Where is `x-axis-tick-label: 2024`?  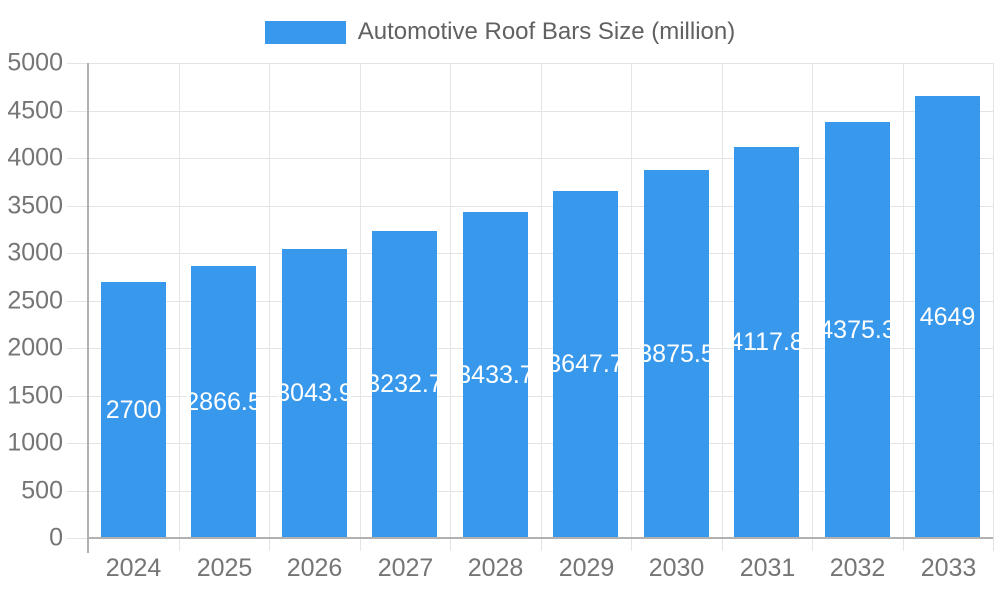
x-axis-tick-label: 2024 is located at coordinates (133, 568).